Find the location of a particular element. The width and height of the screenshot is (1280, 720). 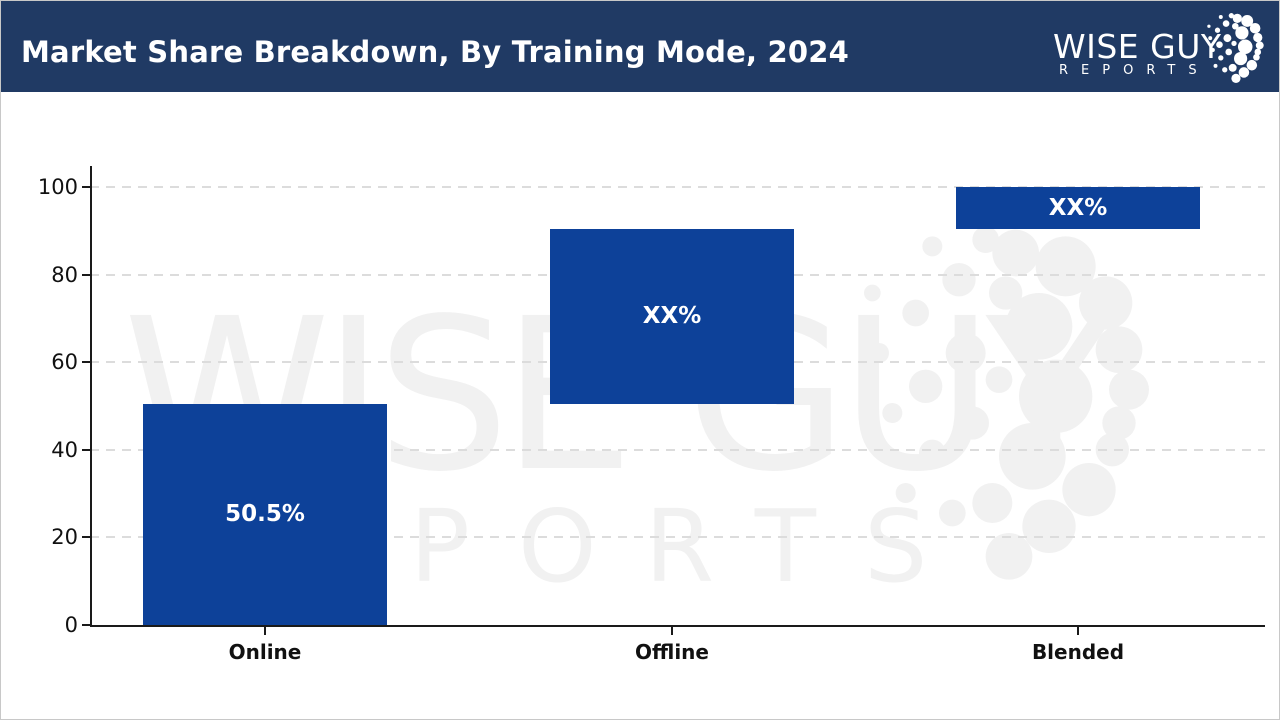

x-axis-line is located at coordinates (677, 626).